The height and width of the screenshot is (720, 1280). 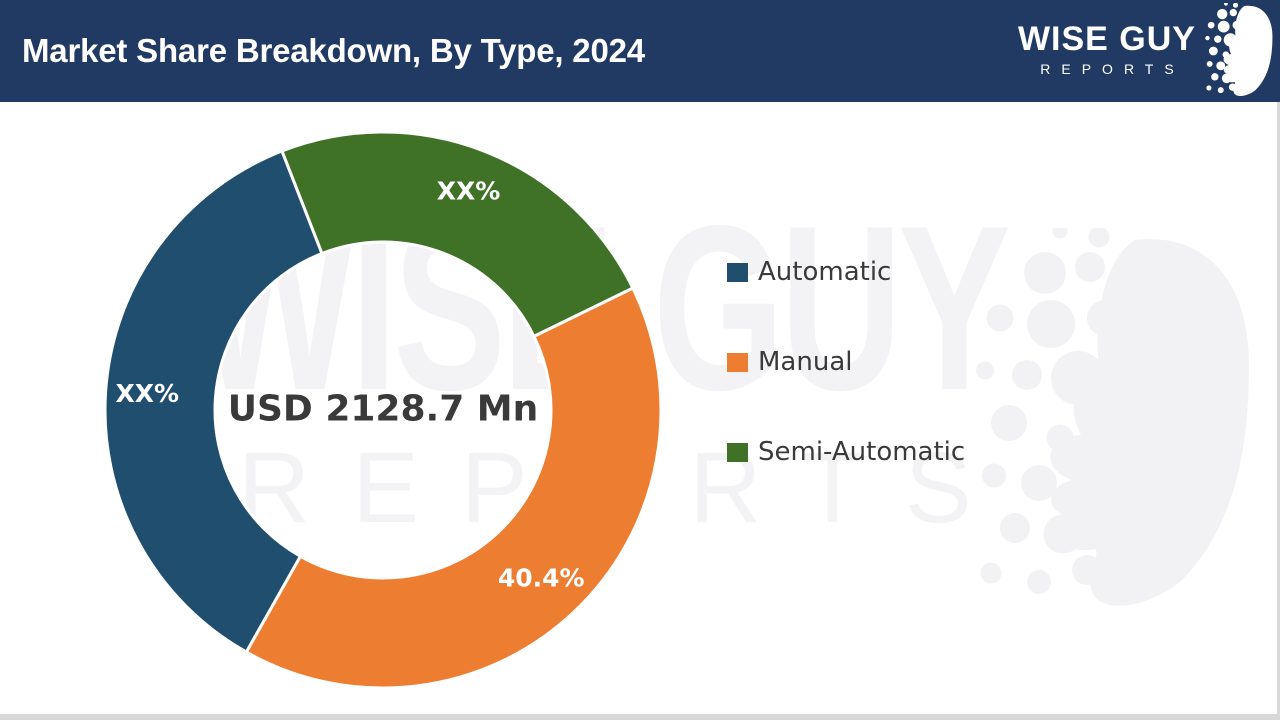 I want to click on donut-center-value: USD 2128.7 Mn, so click(x=383, y=409).